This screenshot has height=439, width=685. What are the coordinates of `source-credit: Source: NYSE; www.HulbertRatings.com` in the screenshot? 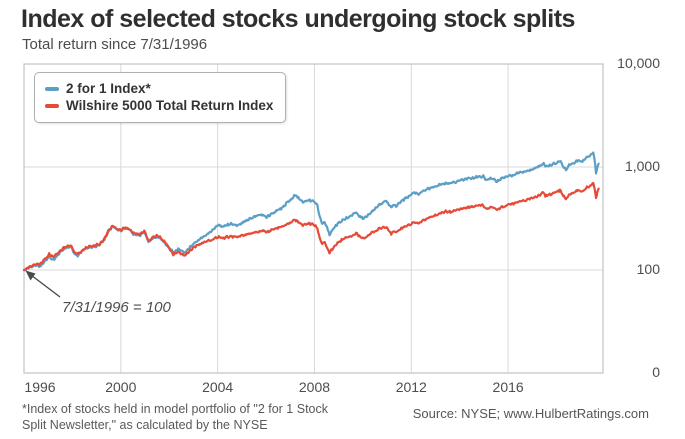 It's located at (530, 413).